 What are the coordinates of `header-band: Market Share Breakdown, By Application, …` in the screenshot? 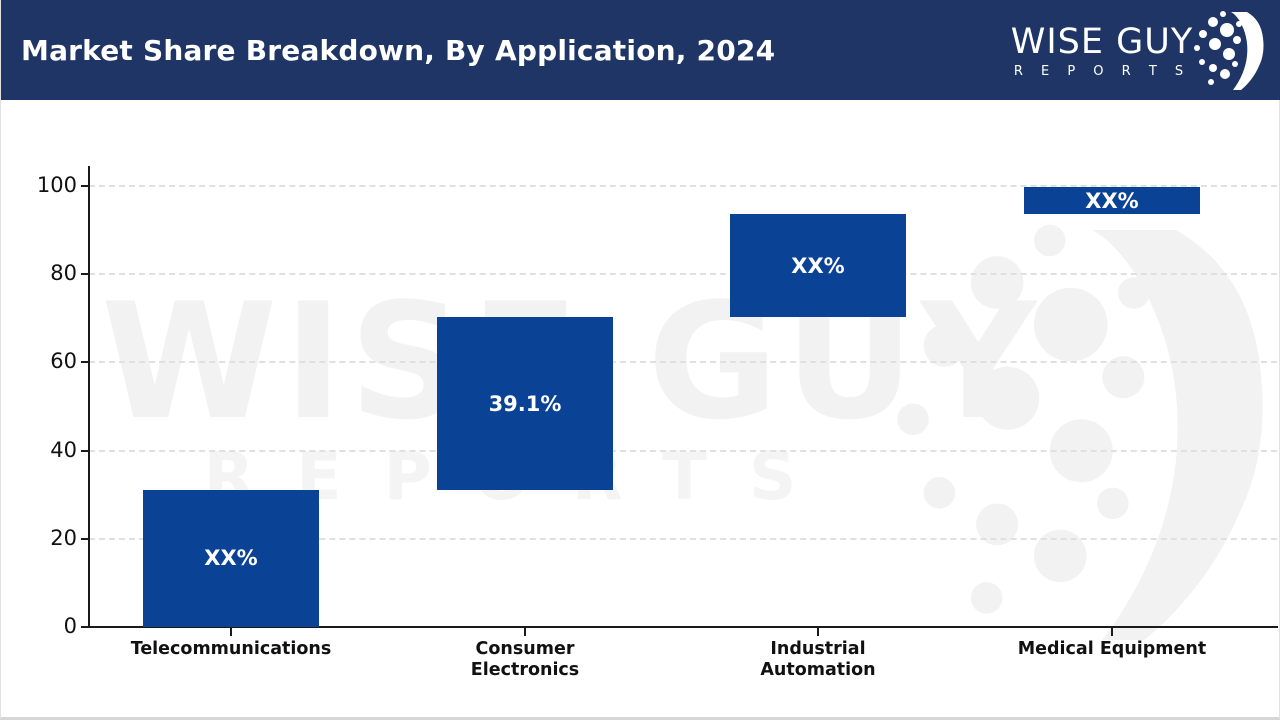 It's located at (640, 50).